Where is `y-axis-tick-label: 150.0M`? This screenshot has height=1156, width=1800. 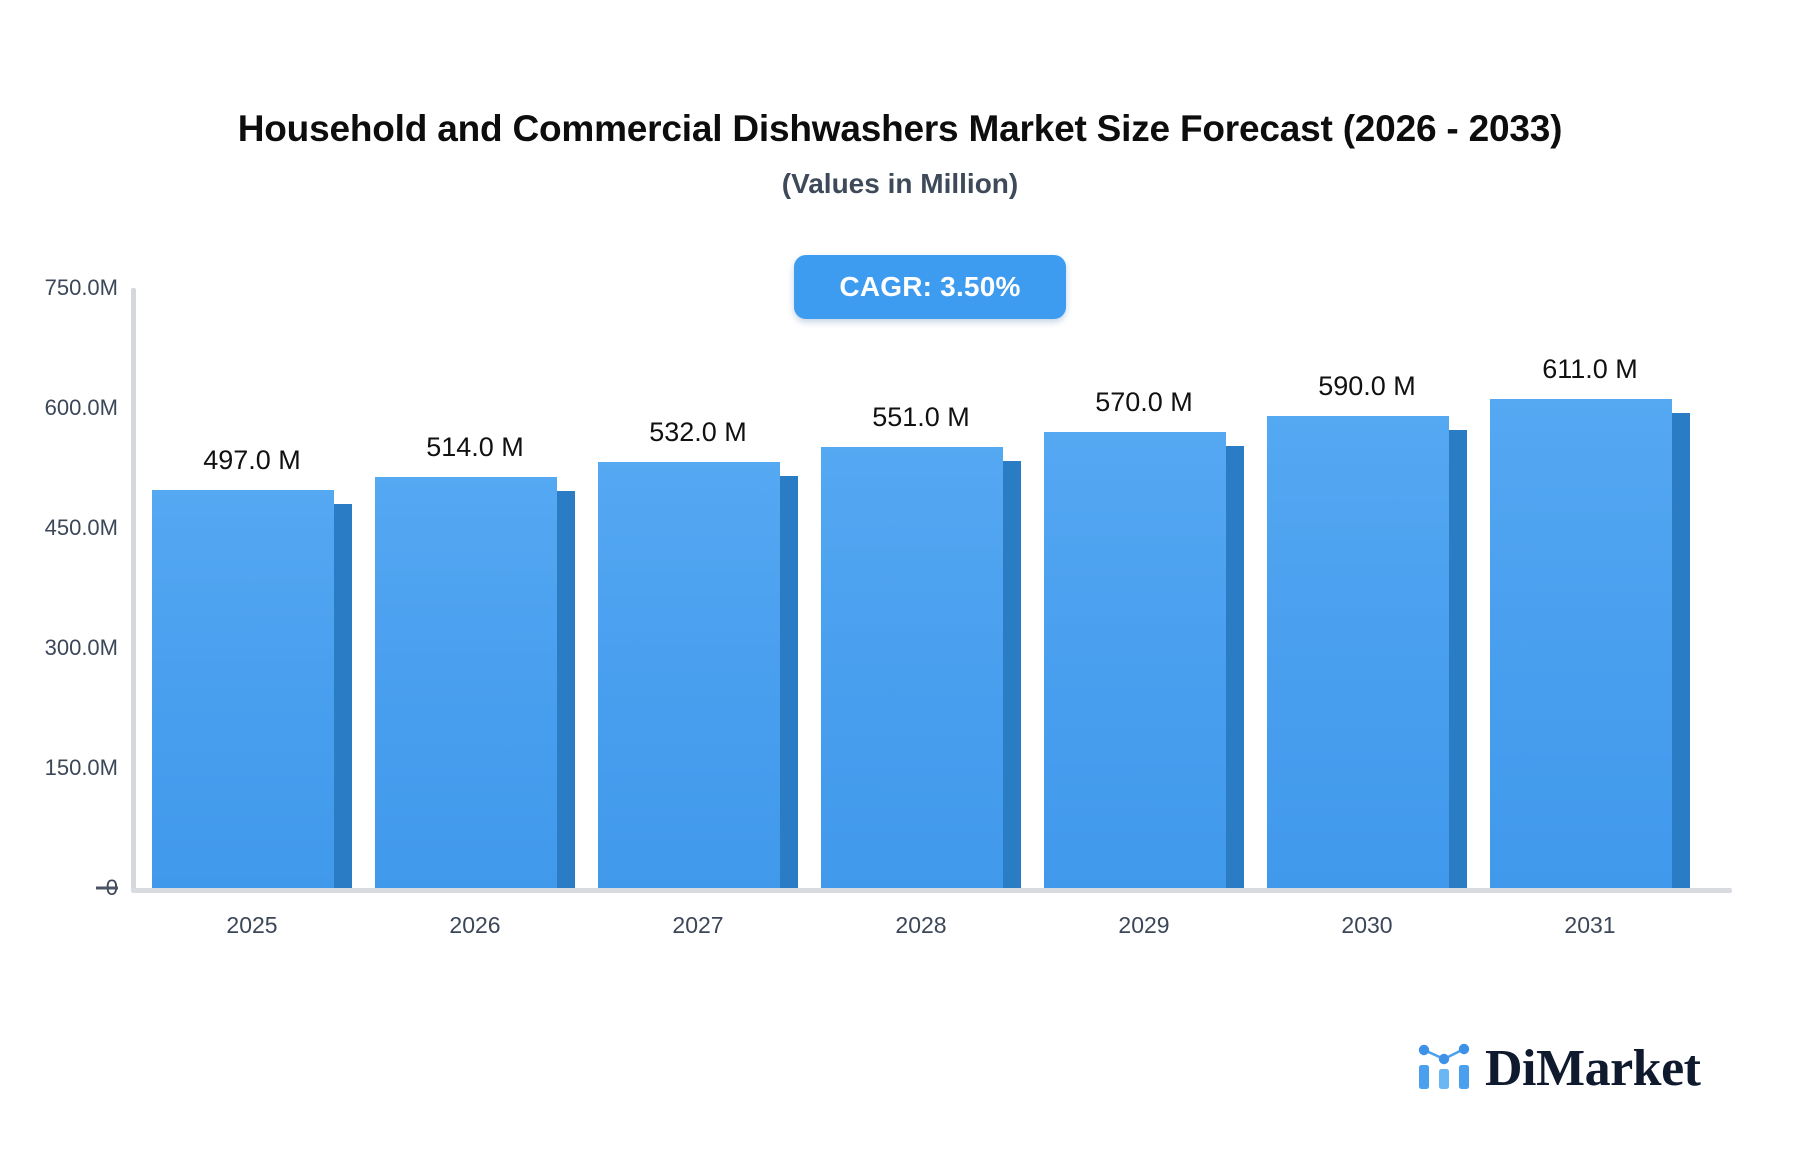
y-axis-tick-label: 150.0M is located at coordinates (81, 767).